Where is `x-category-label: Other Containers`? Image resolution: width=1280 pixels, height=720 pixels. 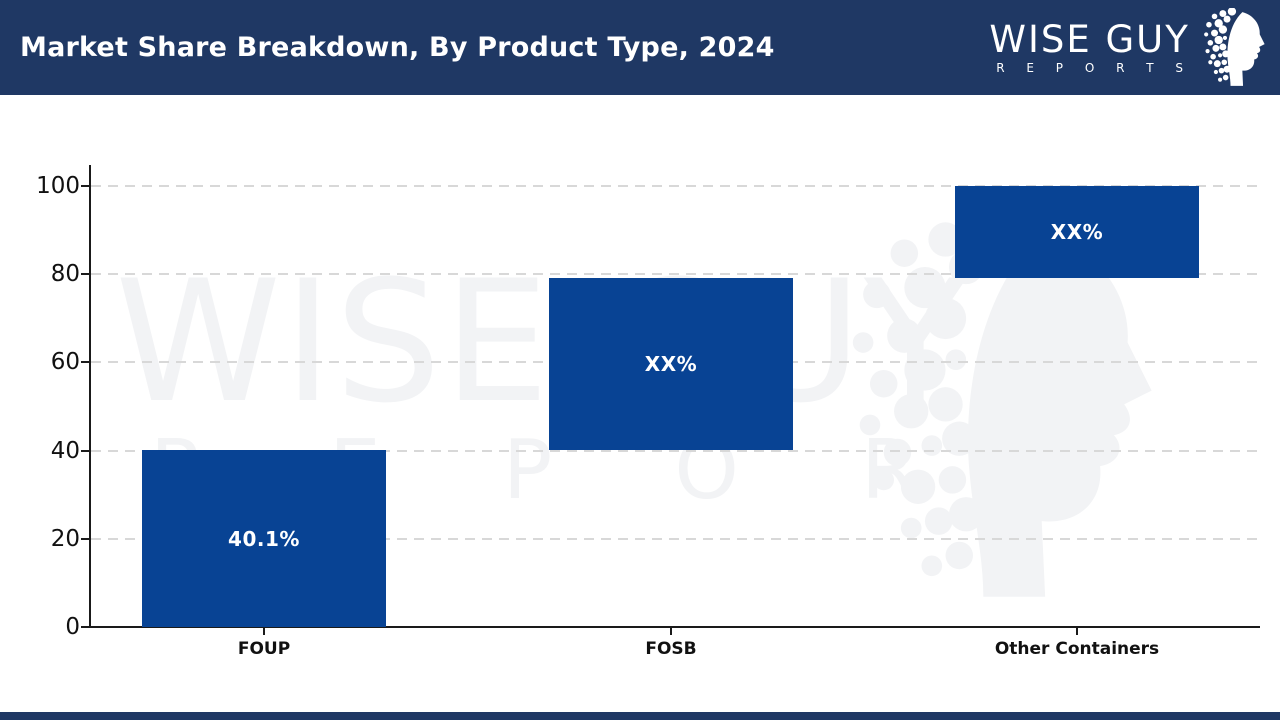
x-category-label: Other Containers is located at coordinates (1077, 649).